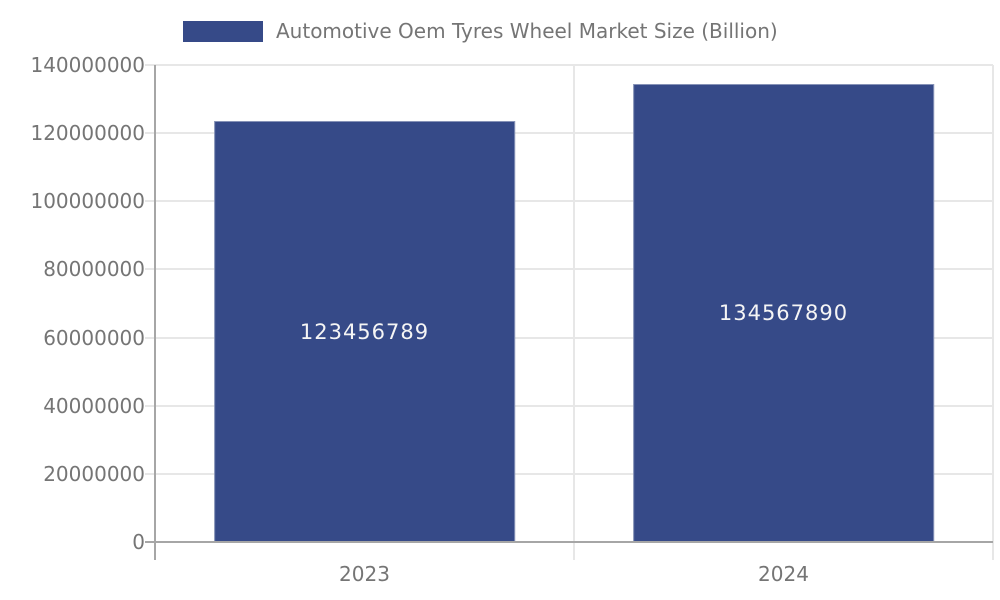 The height and width of the screenshot is (600, 1000). I want to click on bar-value-label: 123456789, so click(364, 332).